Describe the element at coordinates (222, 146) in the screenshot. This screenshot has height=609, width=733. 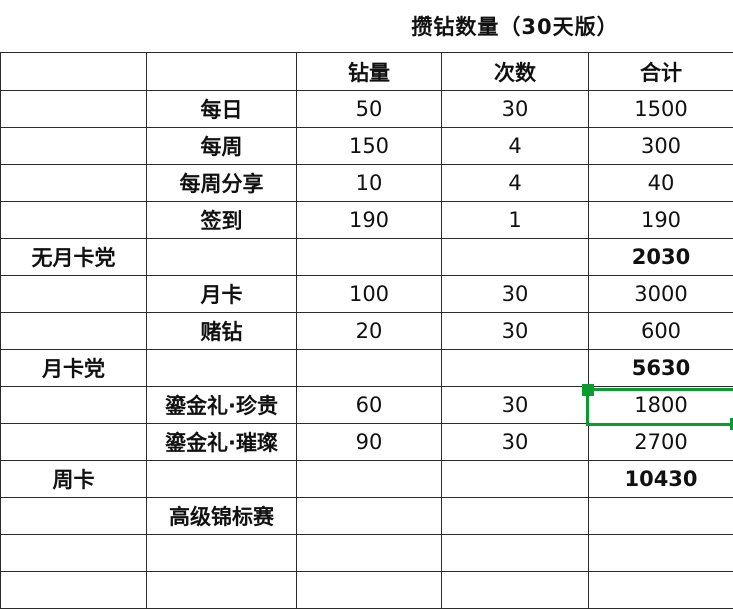
I see `row-label-weekly: 每周` at that location.